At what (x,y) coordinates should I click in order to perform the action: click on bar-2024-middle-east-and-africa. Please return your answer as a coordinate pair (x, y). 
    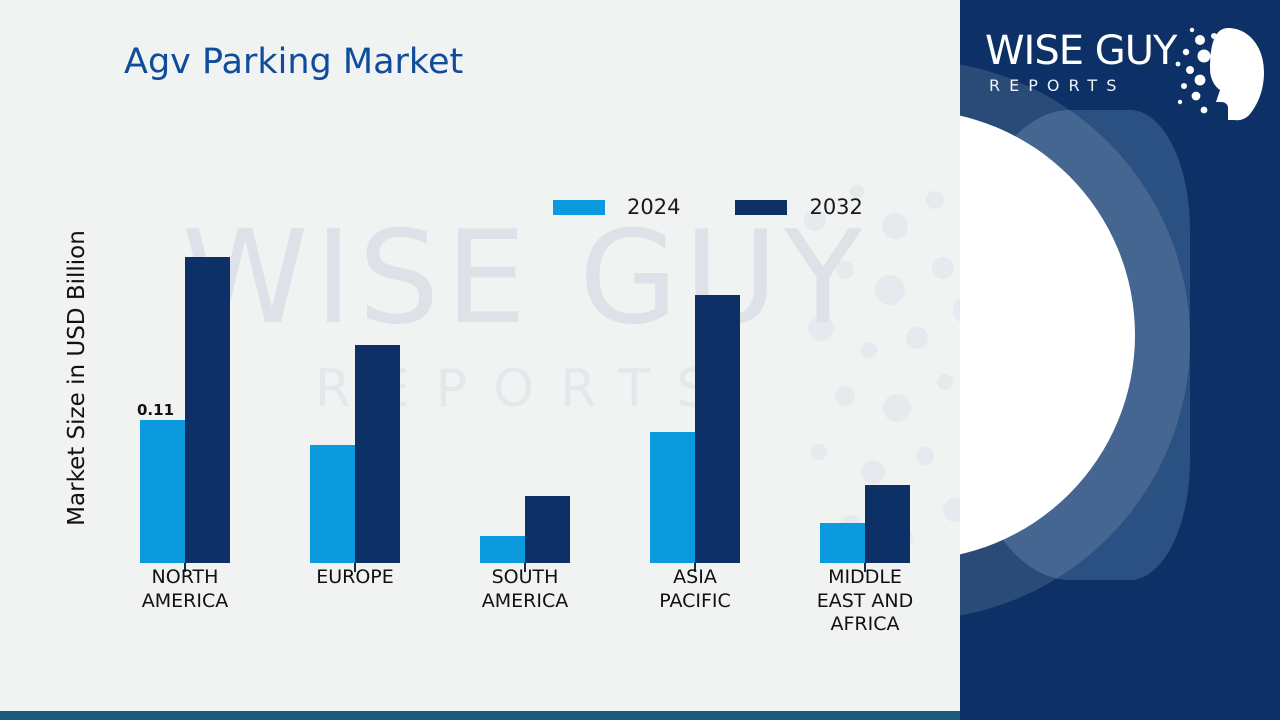
    Looking at the image, I should click on (842, 543).